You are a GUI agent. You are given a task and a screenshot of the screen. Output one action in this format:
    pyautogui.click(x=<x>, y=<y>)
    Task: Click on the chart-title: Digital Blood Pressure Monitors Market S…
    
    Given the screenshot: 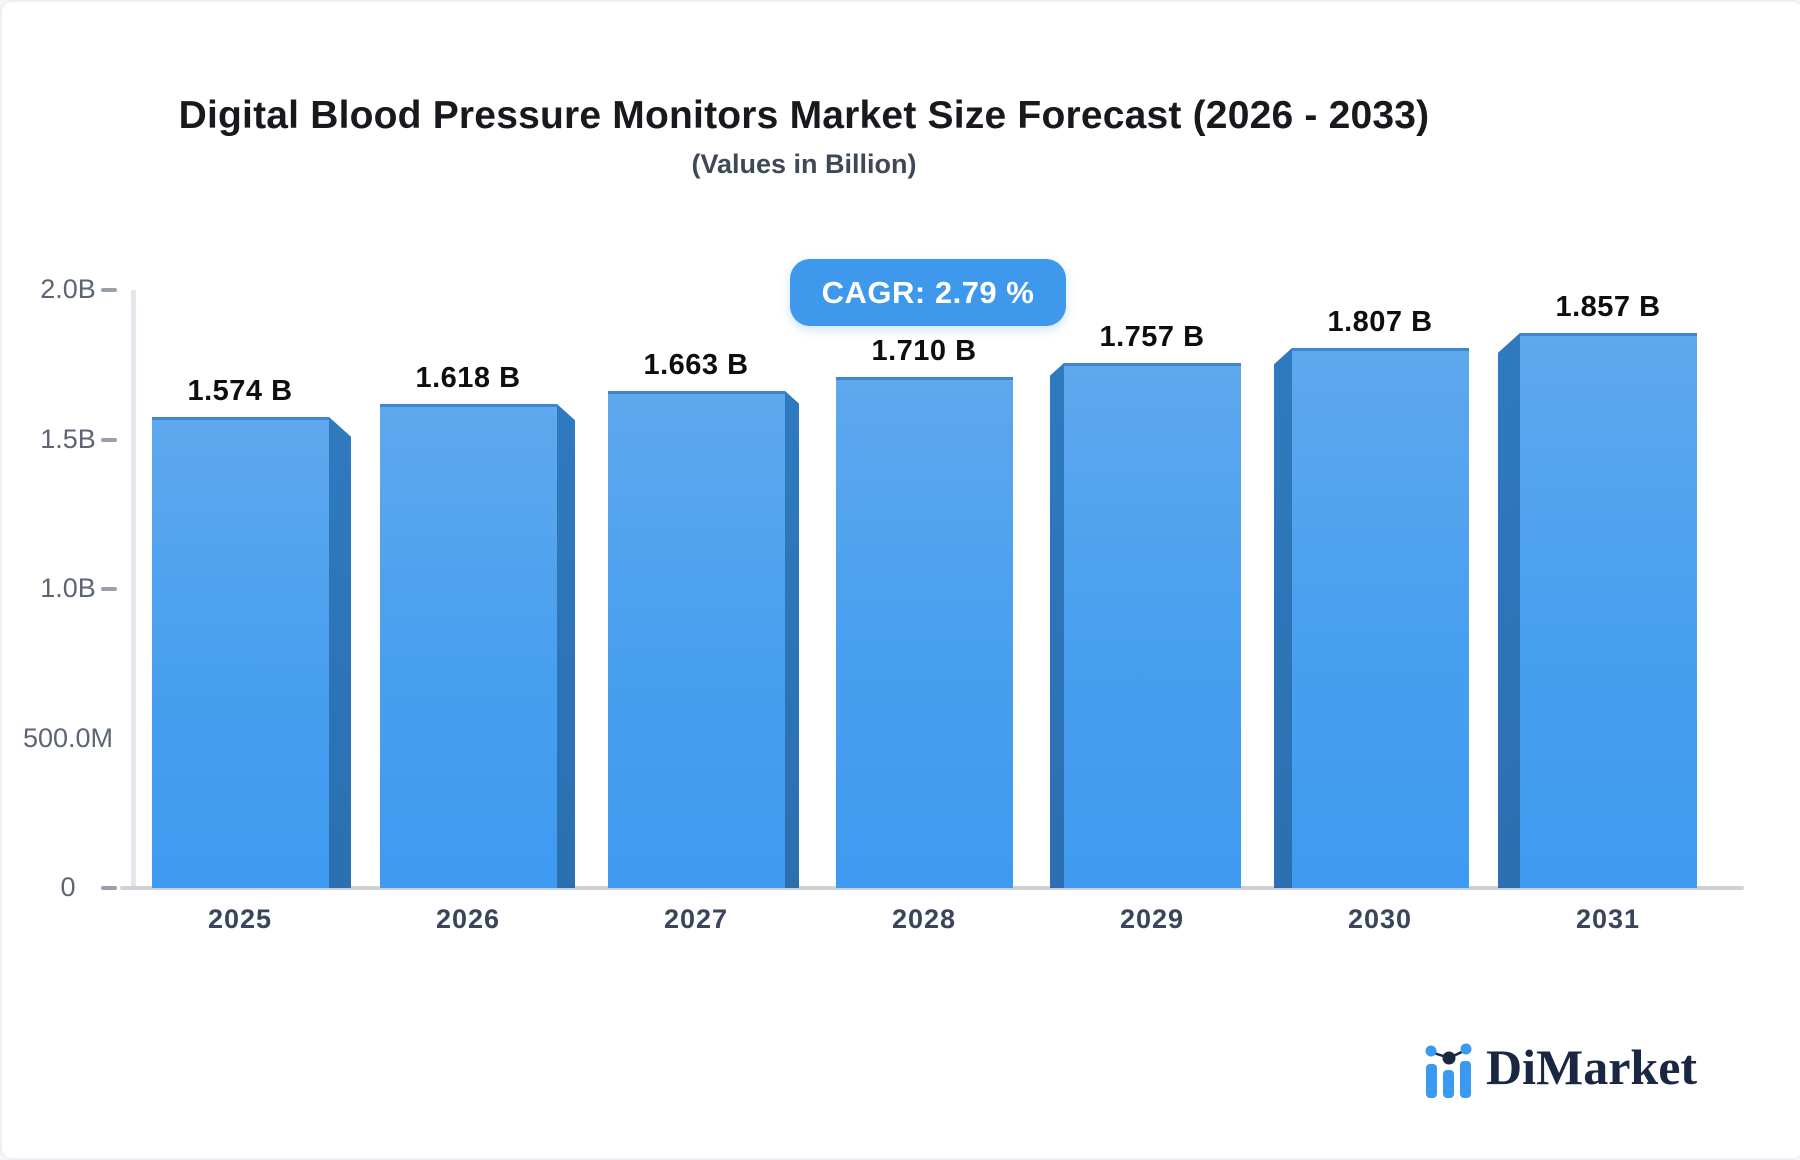 What is the action you would take?
    pyautogui.click(x=804, y=115)
    